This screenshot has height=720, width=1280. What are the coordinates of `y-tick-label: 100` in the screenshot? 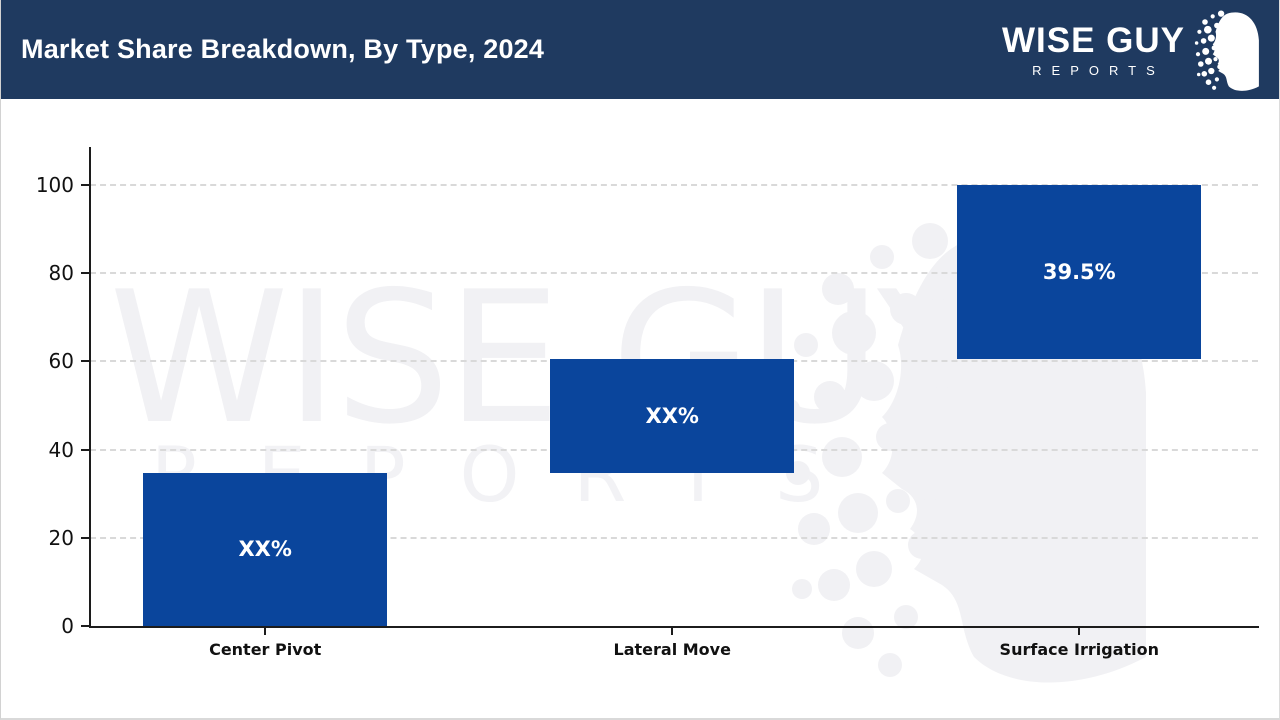 It's located at (54, 185).